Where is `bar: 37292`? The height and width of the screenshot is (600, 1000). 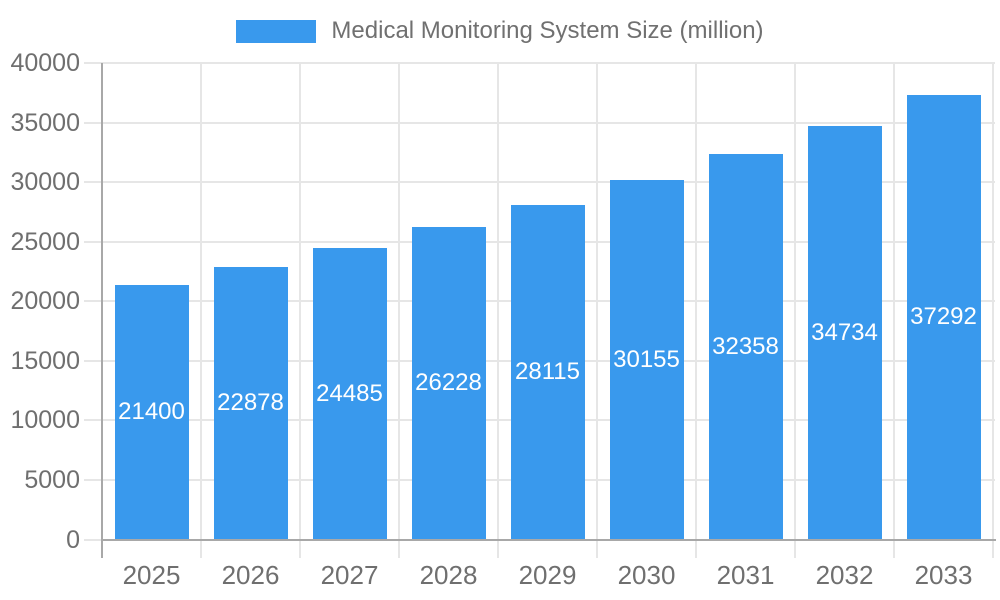
bar: 37292 is located at coordinates (943, 317).